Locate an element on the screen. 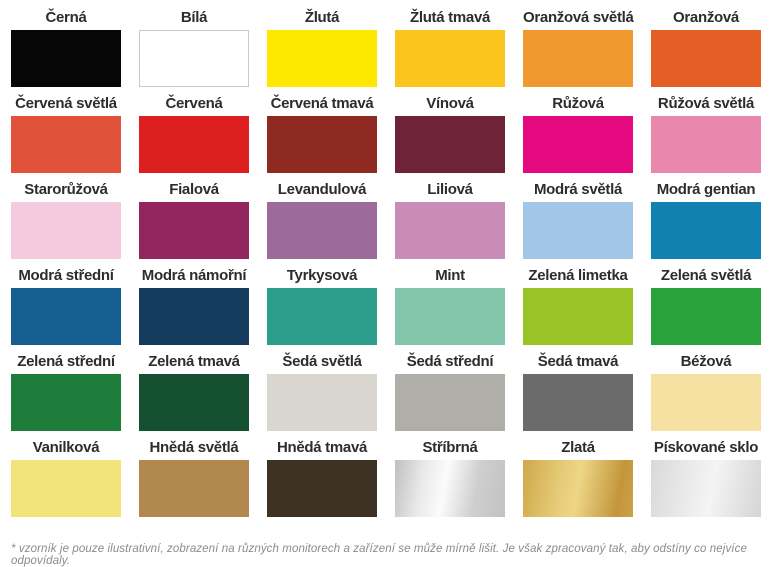 The image size is (775, 567). swatch-label: Béžová is located at coordinates (706, 361).